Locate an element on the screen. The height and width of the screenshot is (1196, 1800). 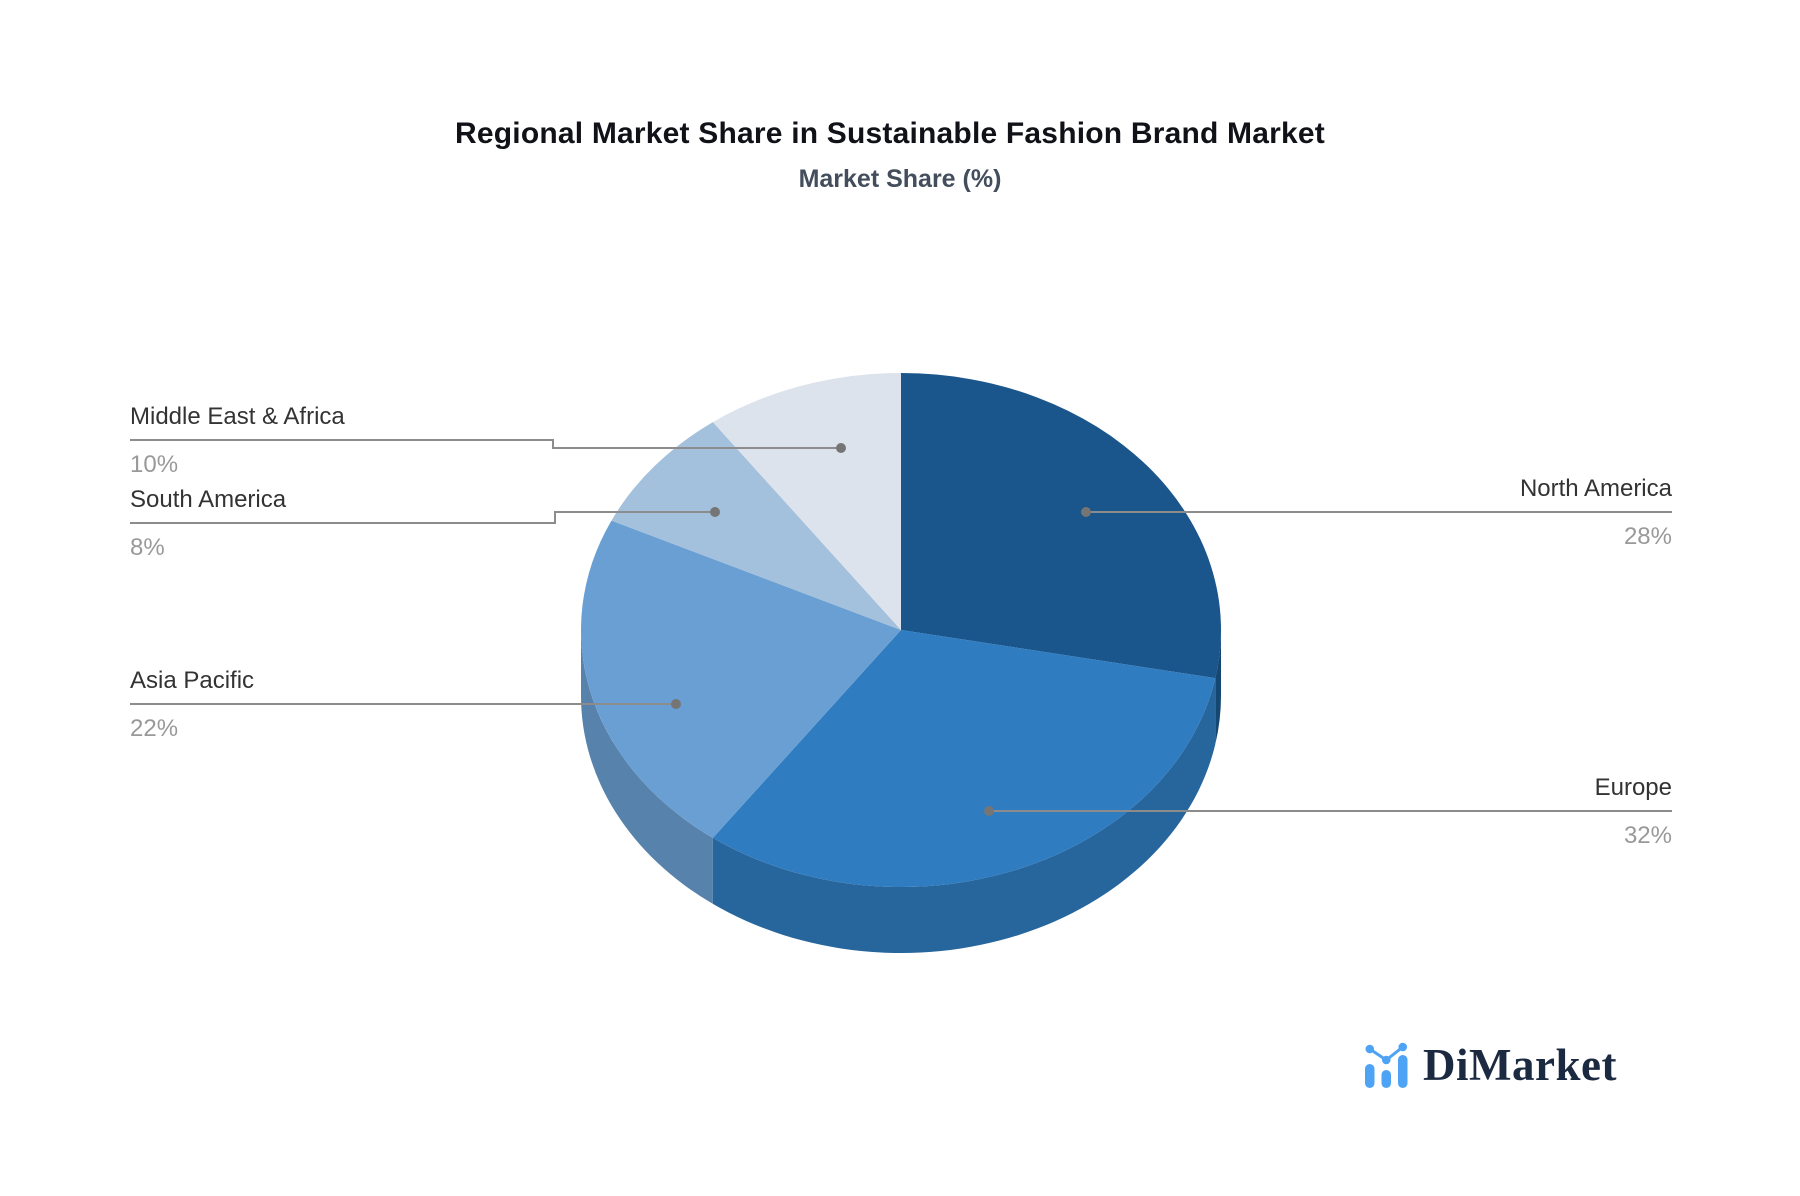
leader-dot-middle-east-africa is located at coordinates (841, 448).